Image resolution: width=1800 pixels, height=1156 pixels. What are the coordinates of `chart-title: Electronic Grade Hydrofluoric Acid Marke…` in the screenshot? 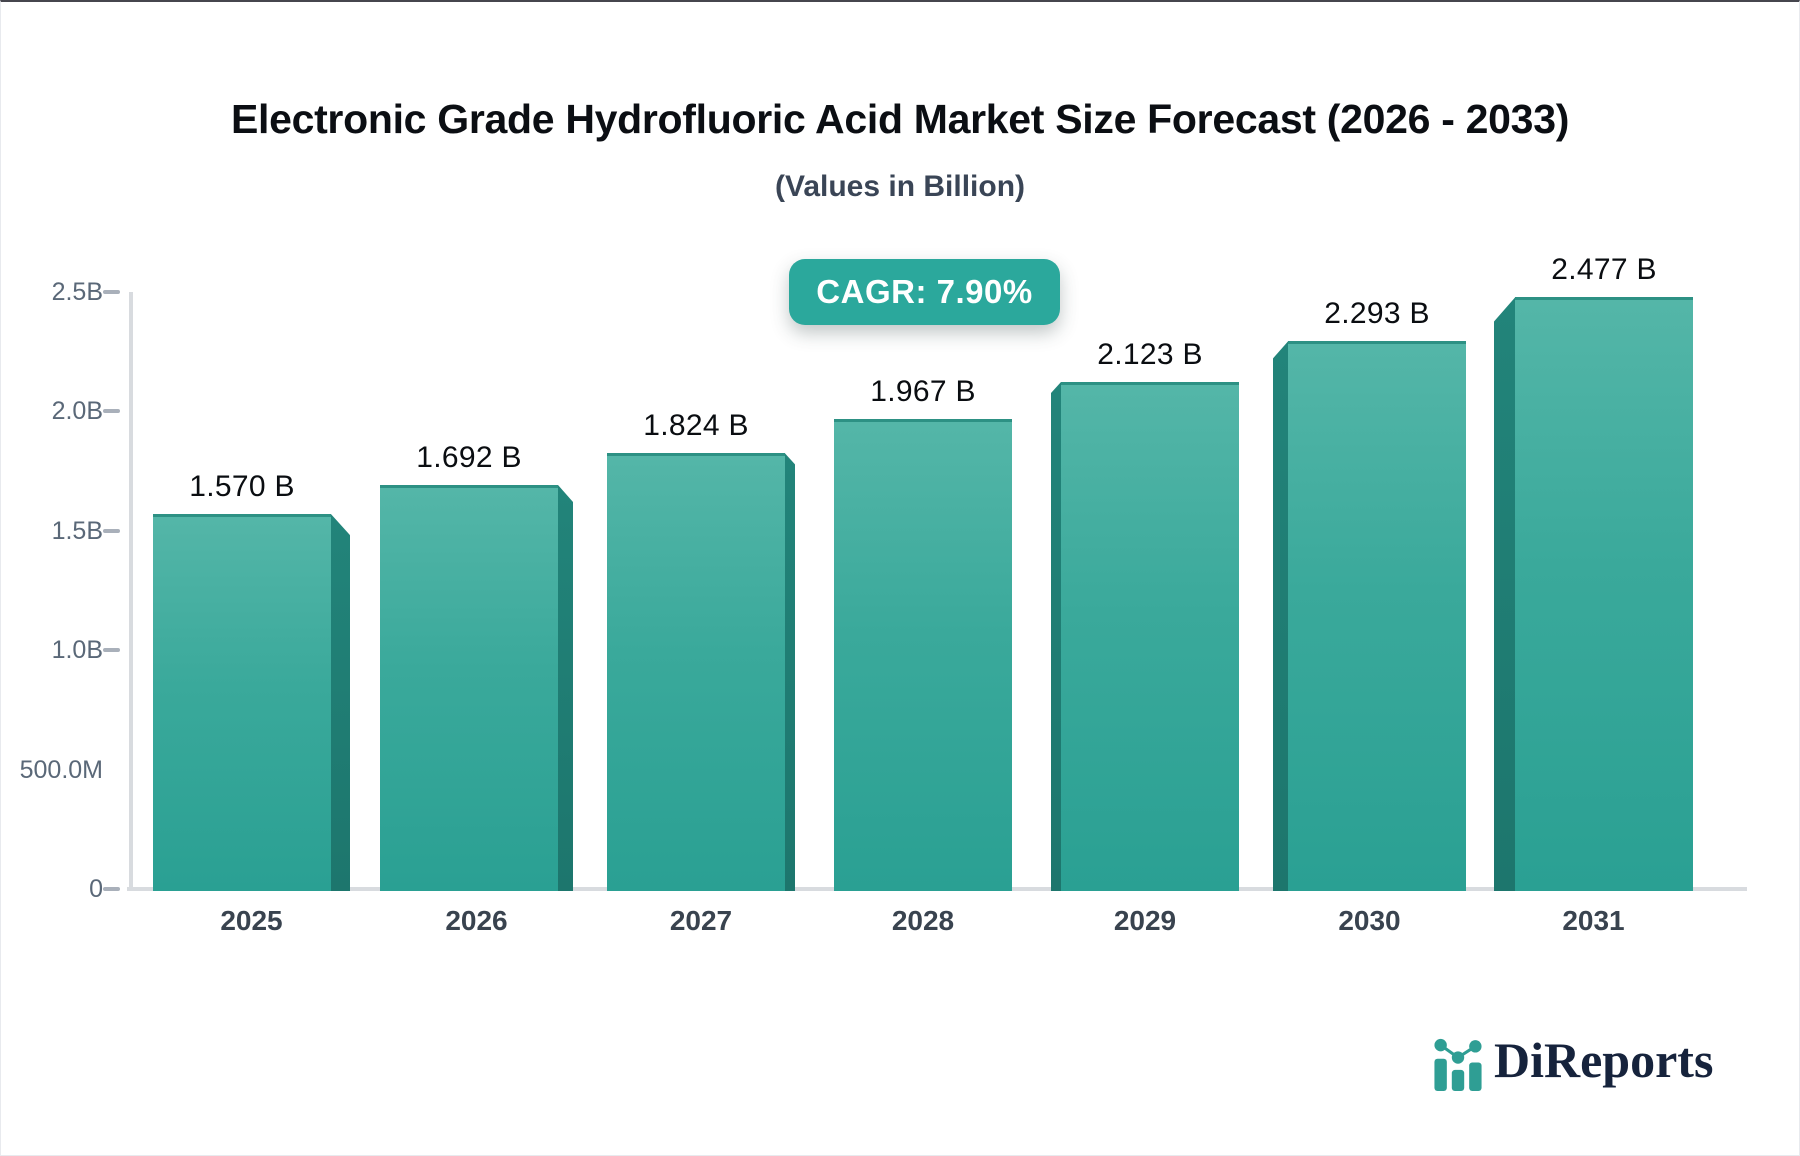 It's located at (900, 119).